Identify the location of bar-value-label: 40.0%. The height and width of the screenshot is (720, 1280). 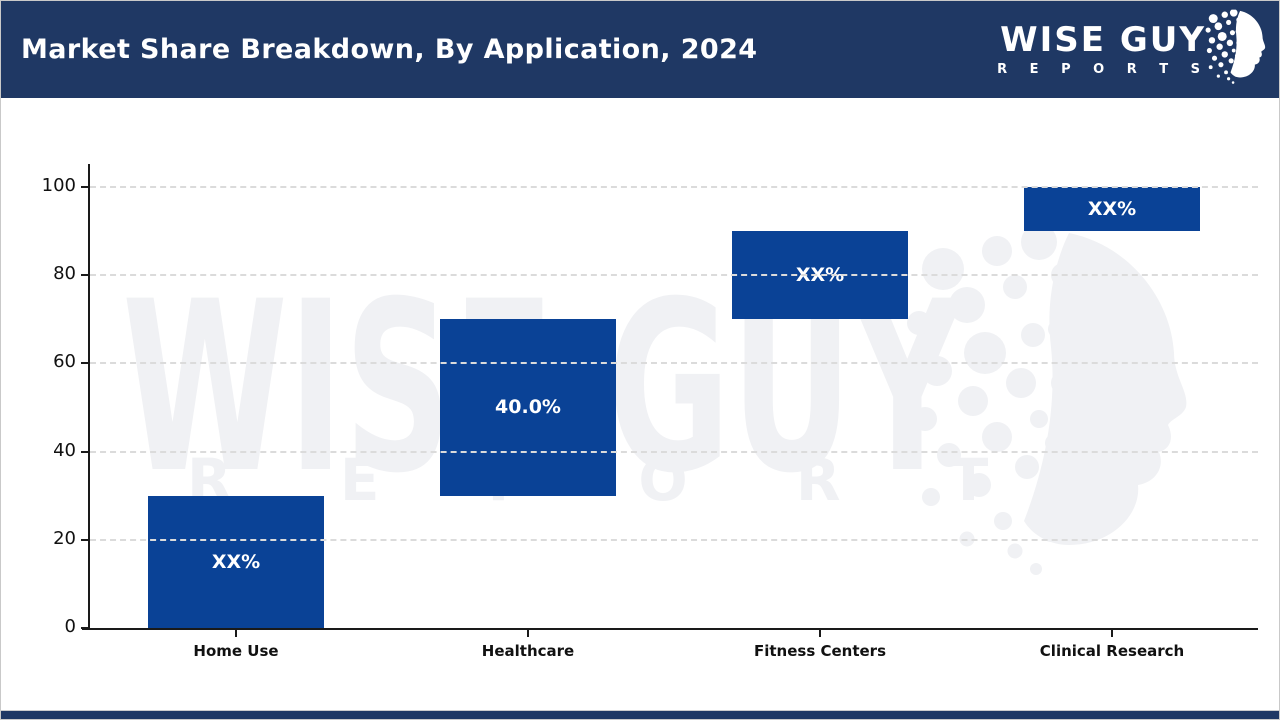
(528, 407).